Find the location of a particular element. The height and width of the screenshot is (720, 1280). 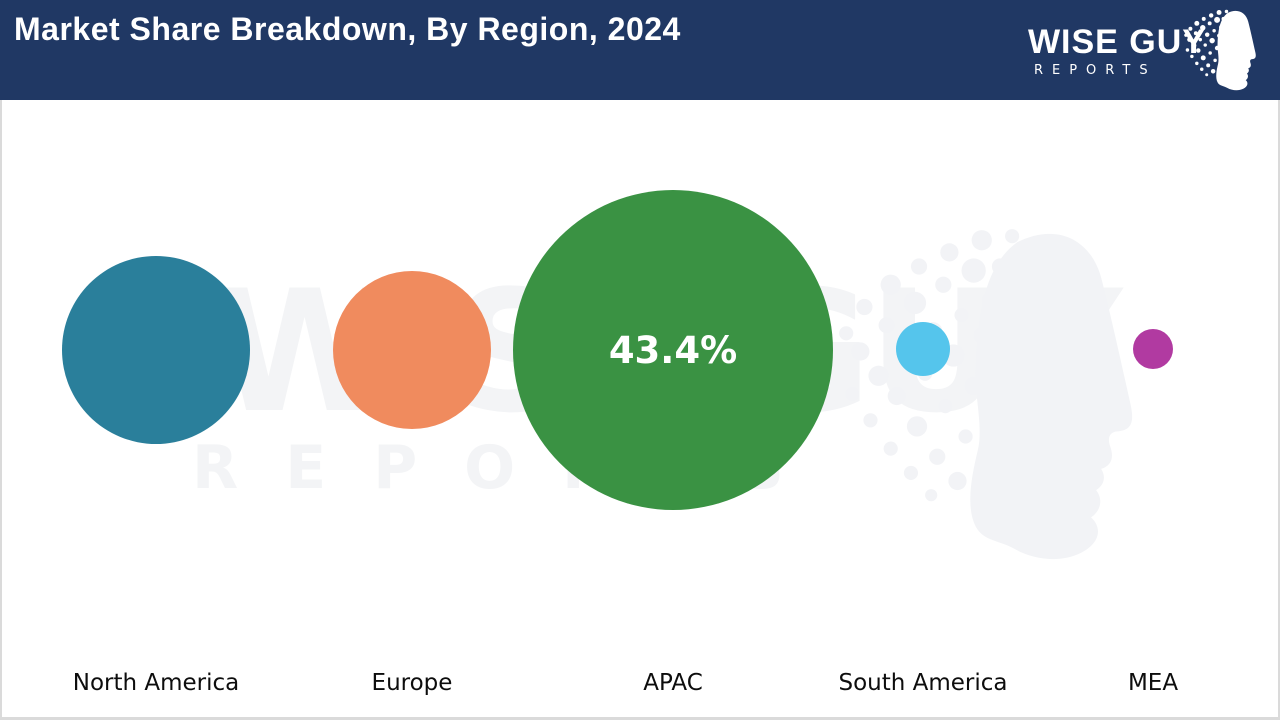

bubble-north-america is located at coordinates (156, 350).